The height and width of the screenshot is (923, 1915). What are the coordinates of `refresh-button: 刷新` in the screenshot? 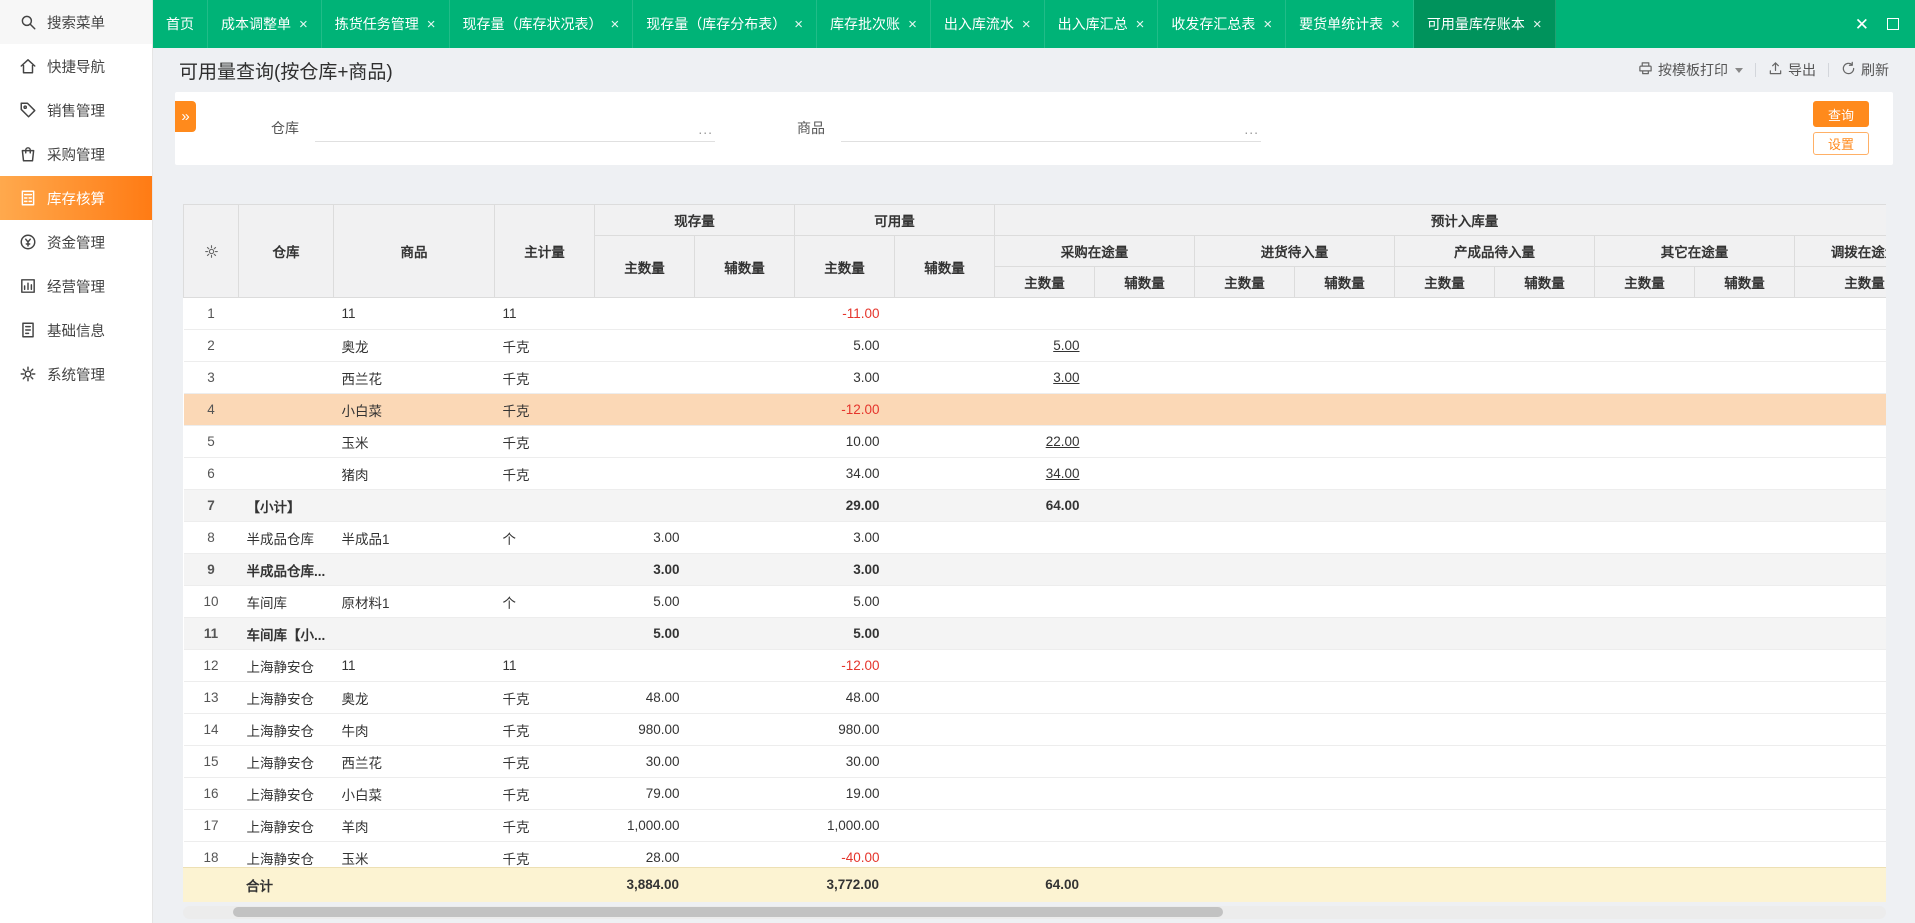 It's located at (1865, 70).